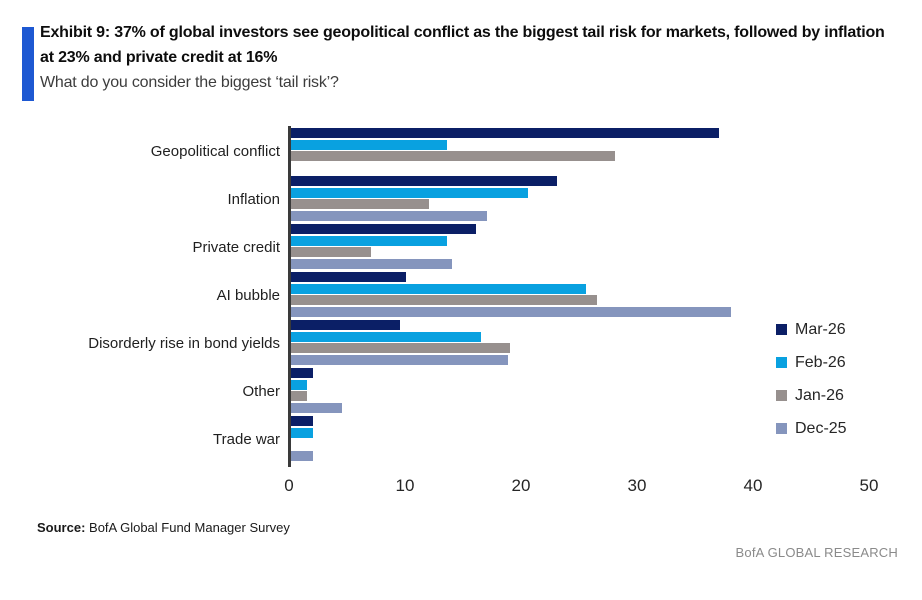 The height and width of the screenshot is (600, 922). I want to click on category-label: Trade war, so click(246, 439).